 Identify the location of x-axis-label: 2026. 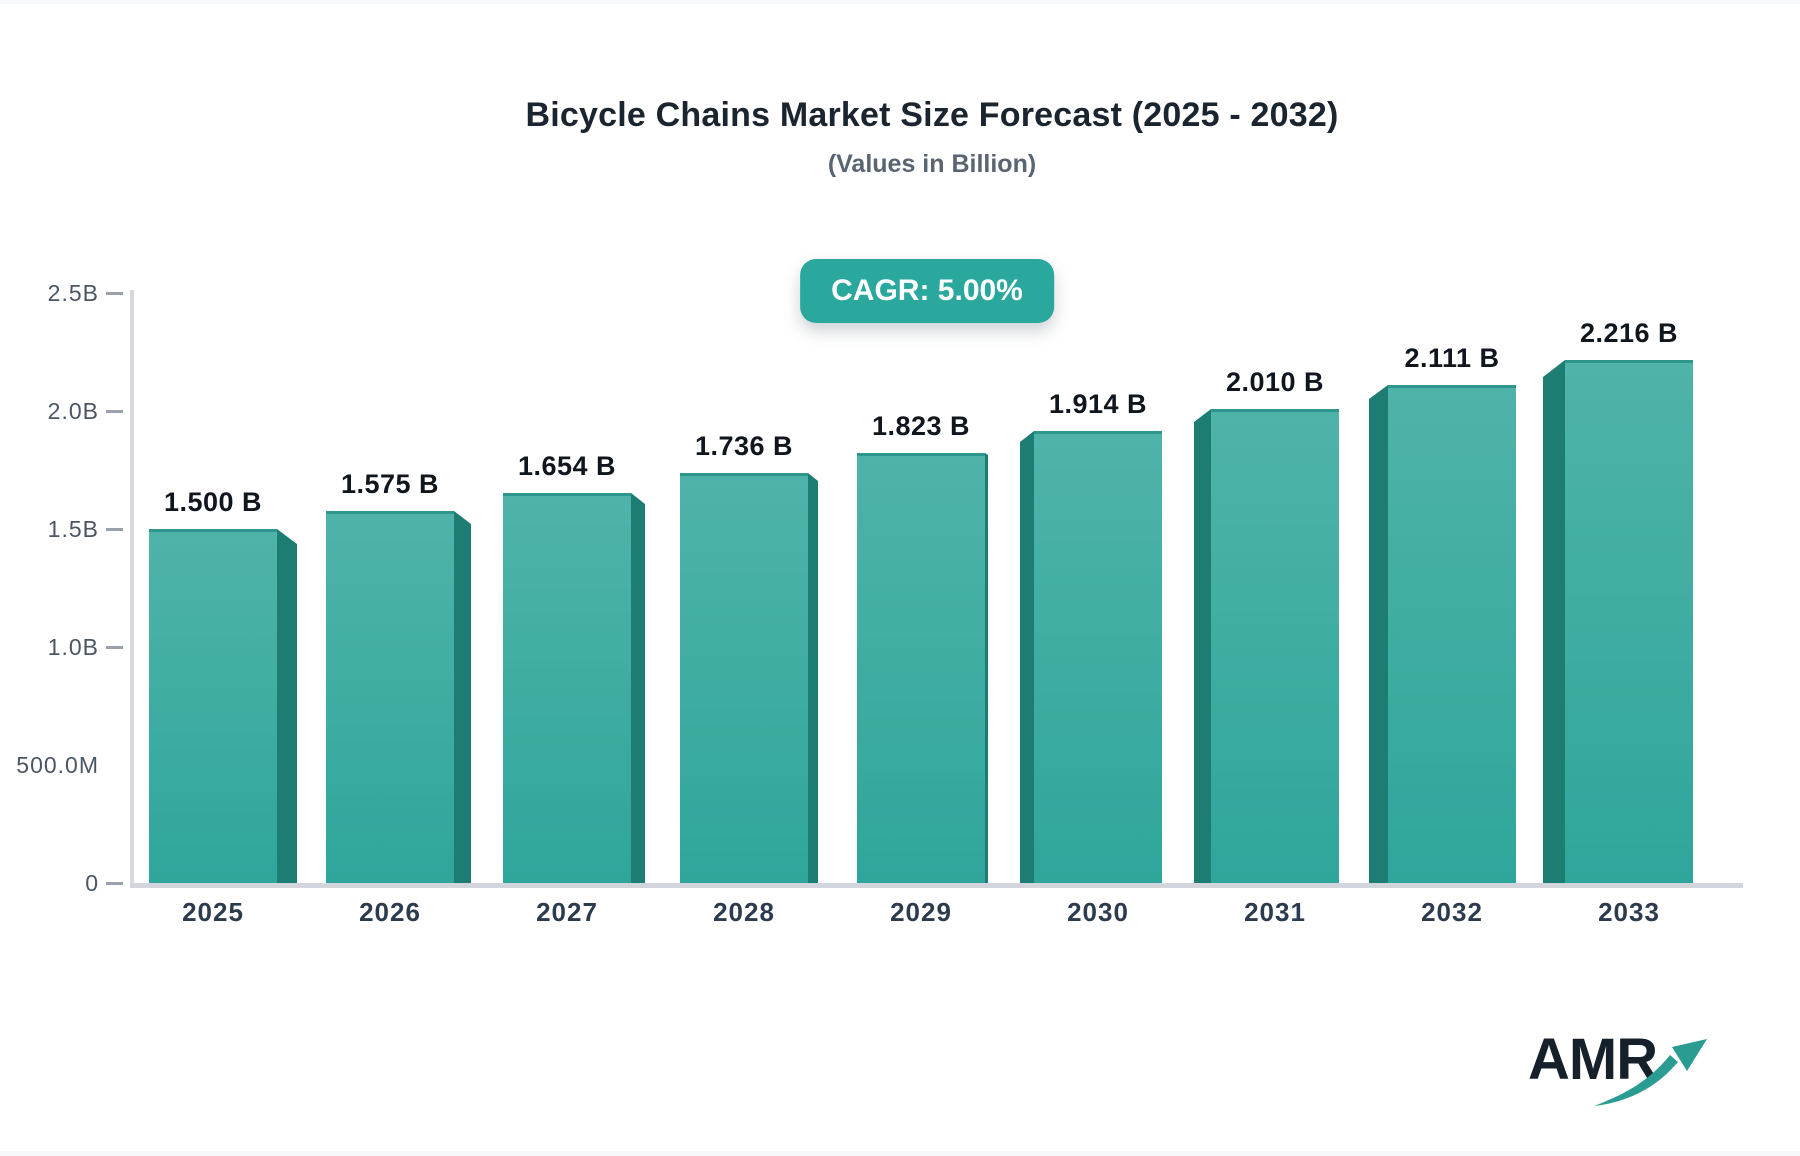
(390, 912).